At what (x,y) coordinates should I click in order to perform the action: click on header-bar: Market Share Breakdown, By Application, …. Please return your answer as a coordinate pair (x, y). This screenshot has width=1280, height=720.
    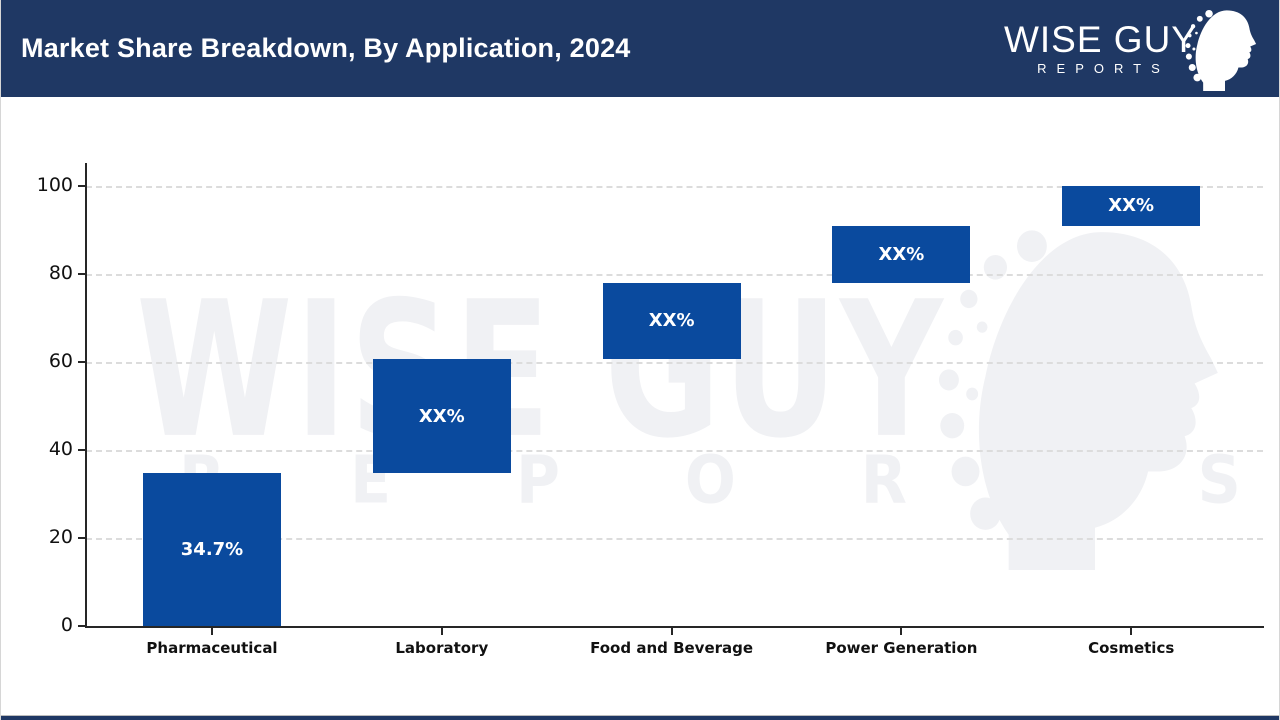
    Looking at the image, I should click on (640, 48).